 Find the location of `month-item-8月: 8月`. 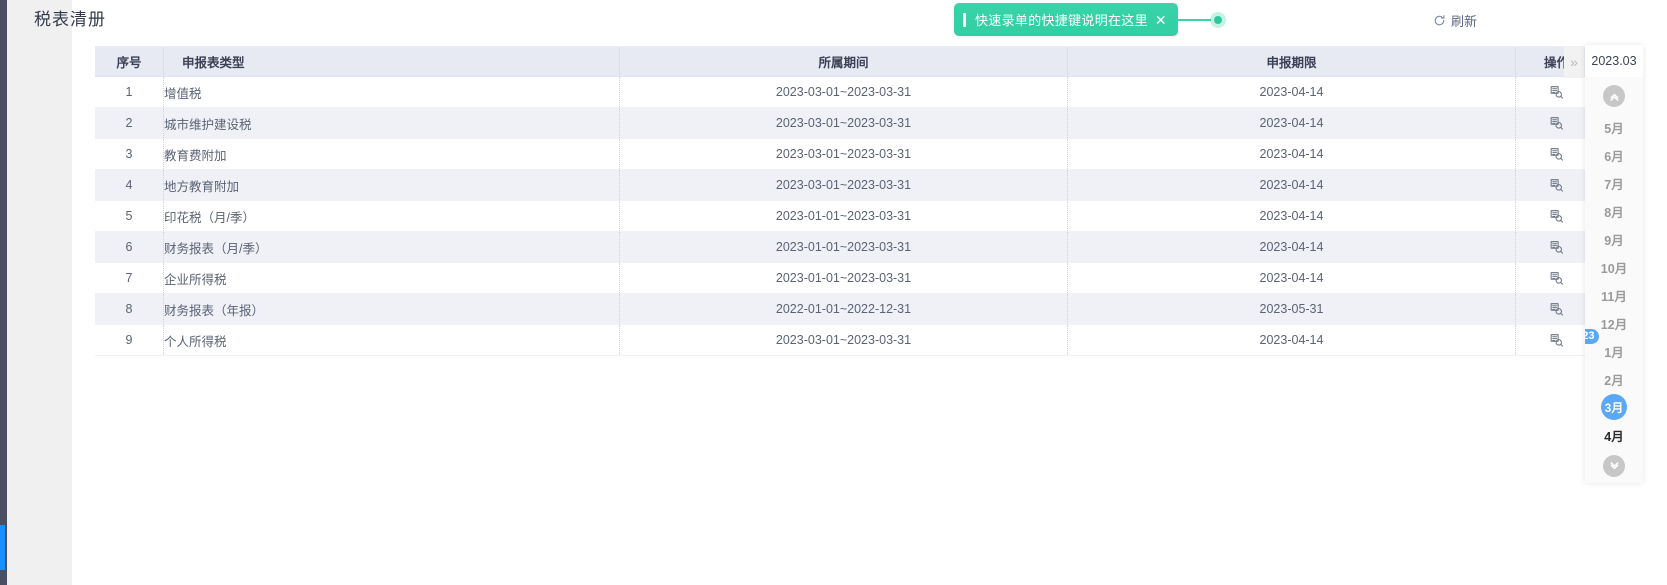

month-item-8月: 8月 is located at coordinates (1614, 211).